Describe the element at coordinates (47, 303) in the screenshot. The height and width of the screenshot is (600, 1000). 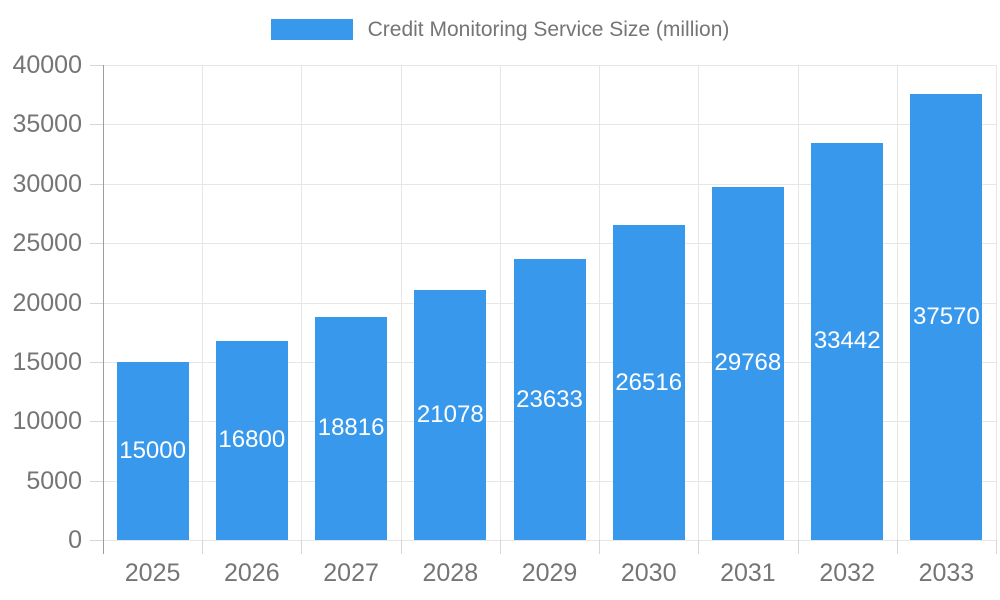
I see `y-axis-label: 20000` at that location.